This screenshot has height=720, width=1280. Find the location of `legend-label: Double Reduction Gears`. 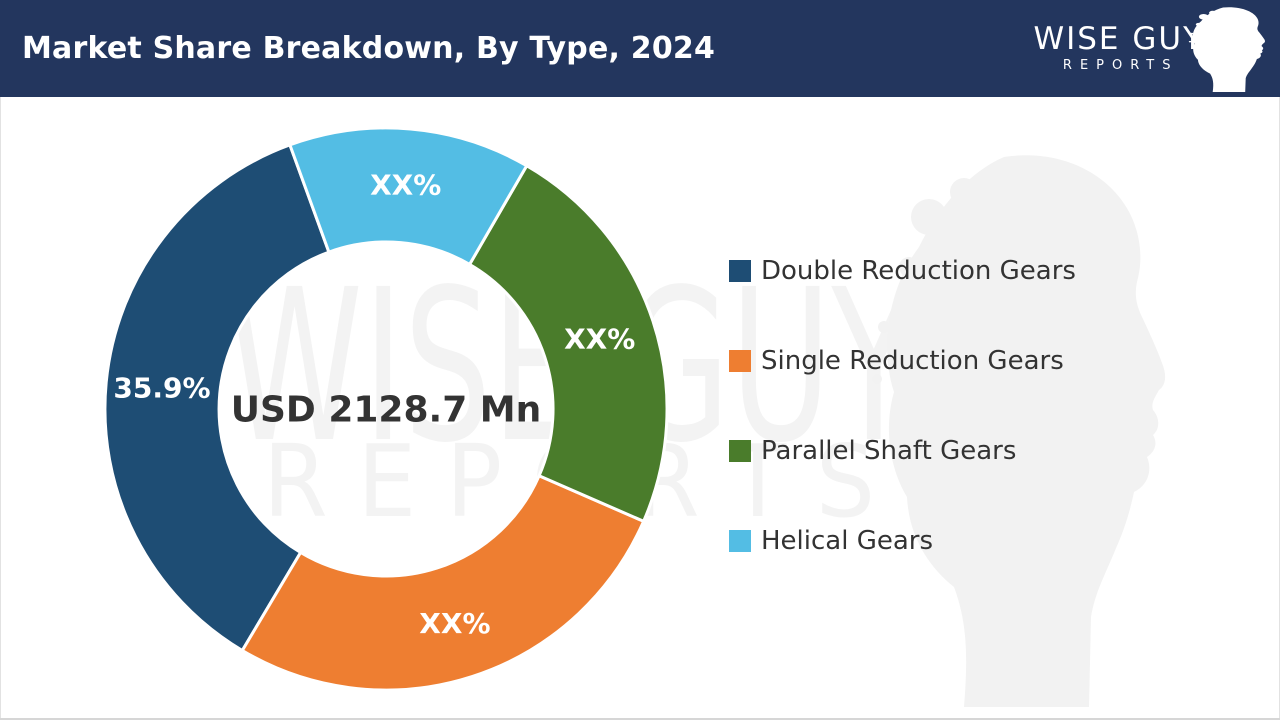

legend-label: Double Reduction Gears is located at coordinates (918, 271).